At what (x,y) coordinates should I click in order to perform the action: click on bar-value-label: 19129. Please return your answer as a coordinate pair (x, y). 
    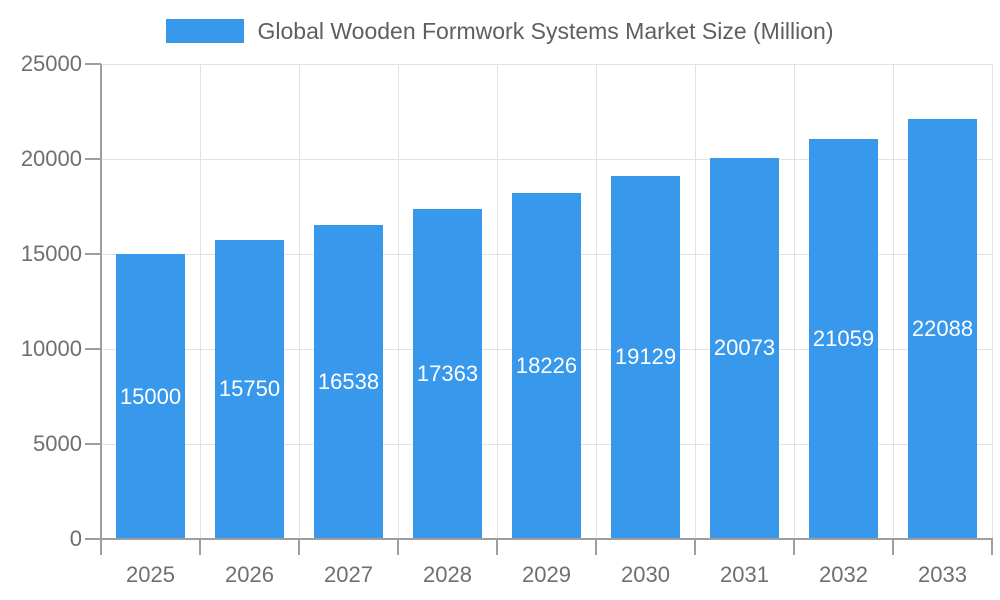
    Looking at the image, I should click on (645, 357).